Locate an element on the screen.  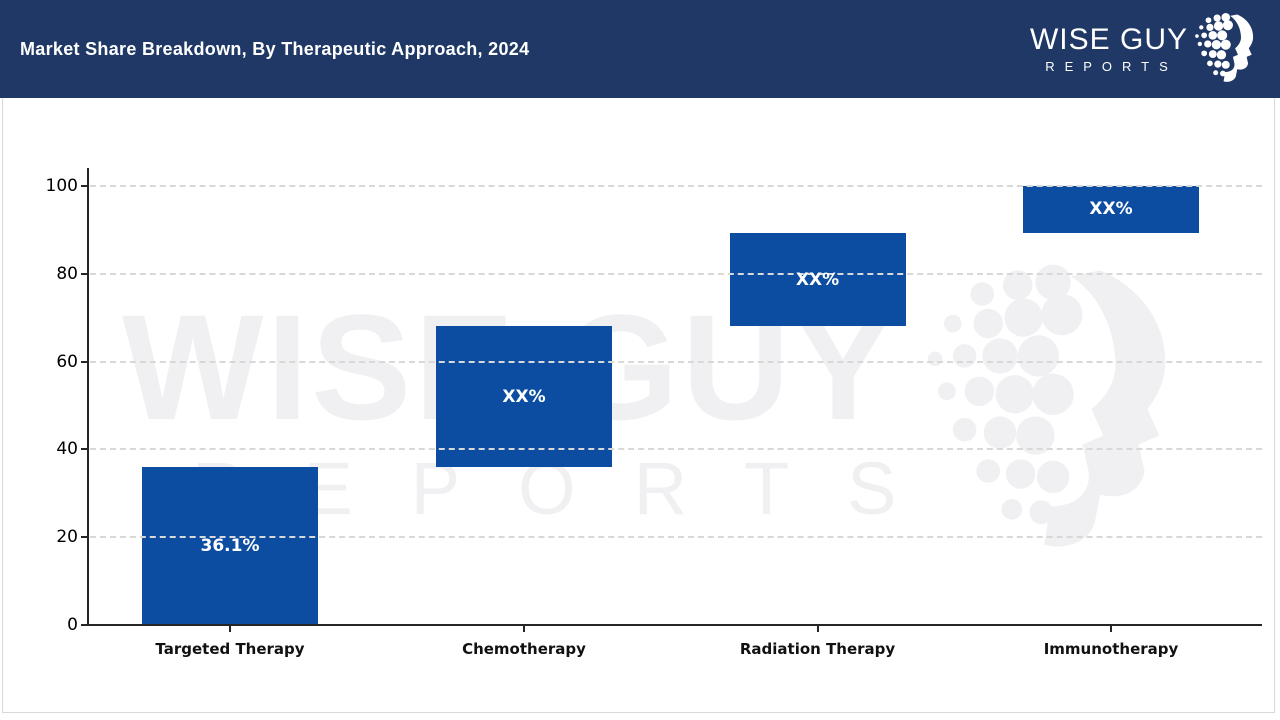
head-profile-icon is located at coordinates (1220, 49).